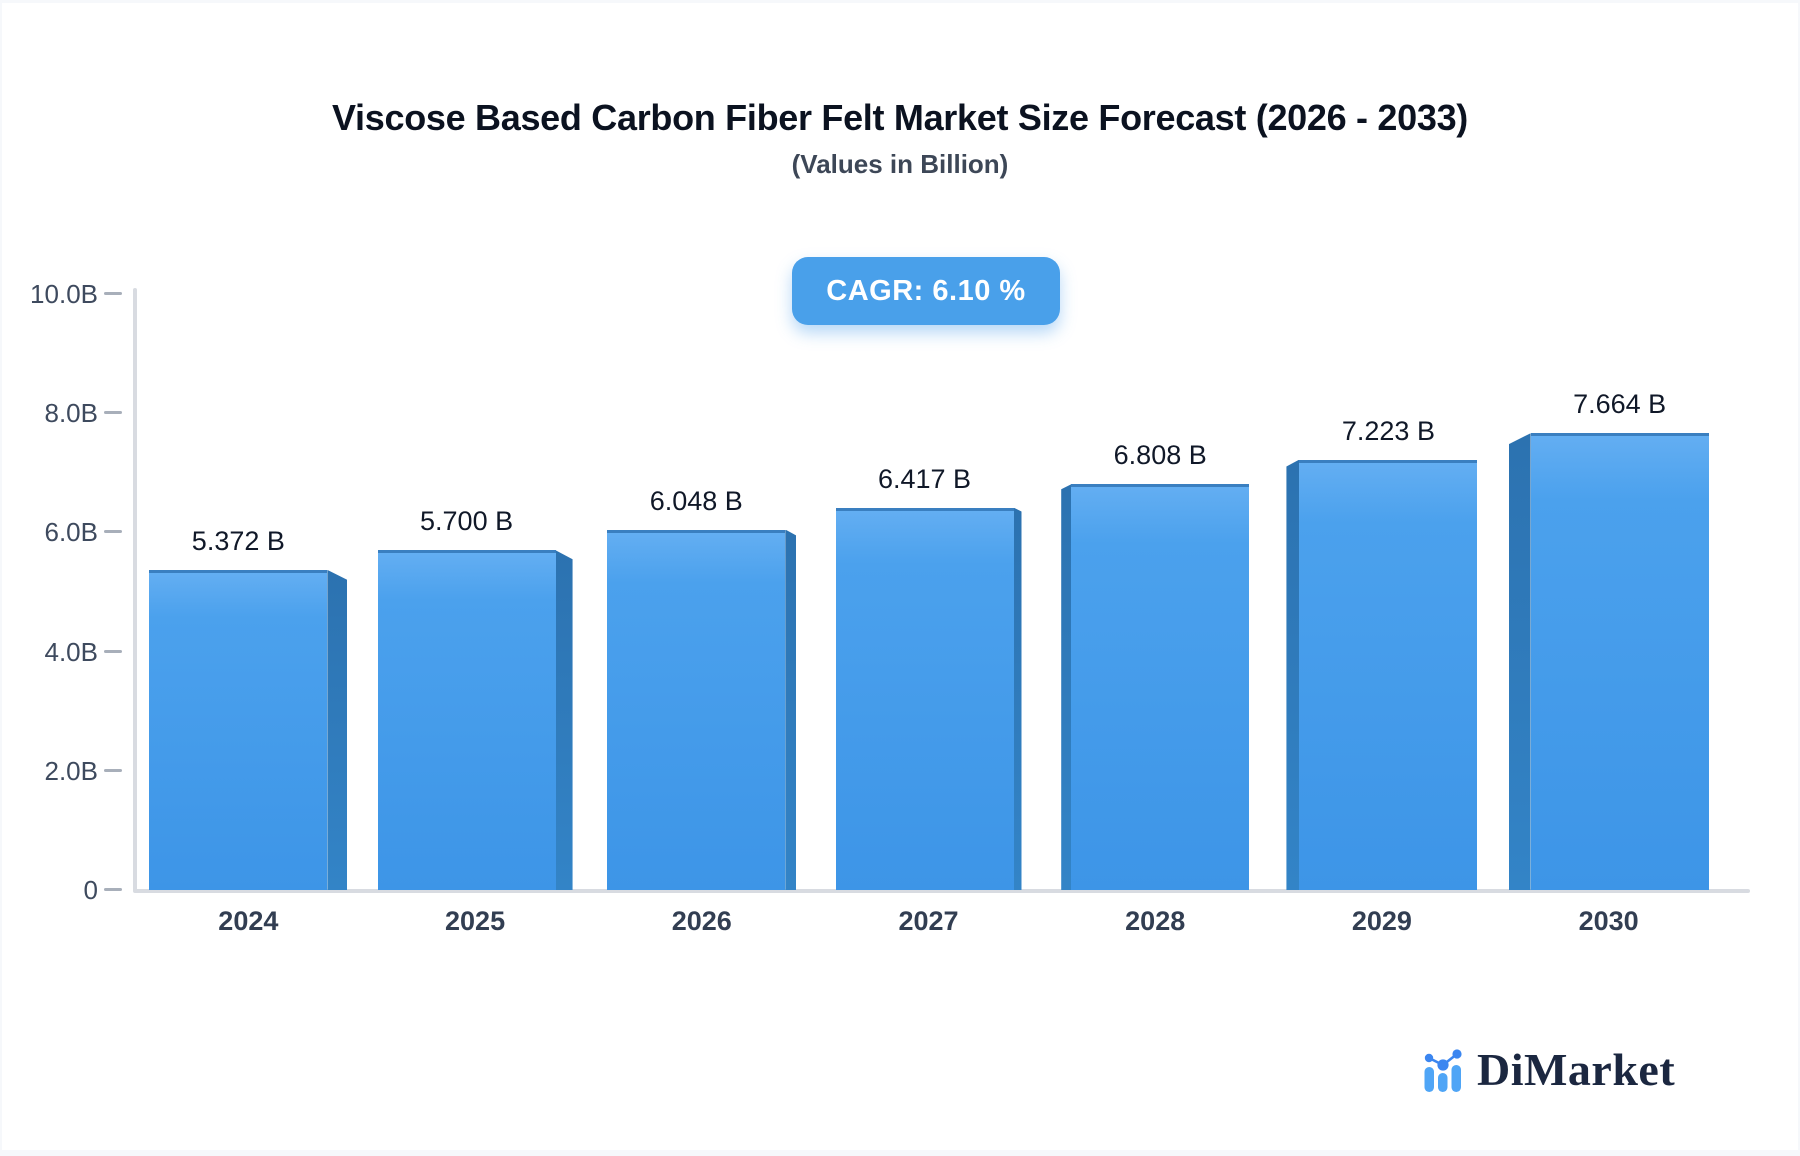 The height and width of the screenshot is (1156, 1800). Describe the element at coordinates (900, 164) in the screenshot. I see `chart-subtitle: (Values in Billion)` at that location.